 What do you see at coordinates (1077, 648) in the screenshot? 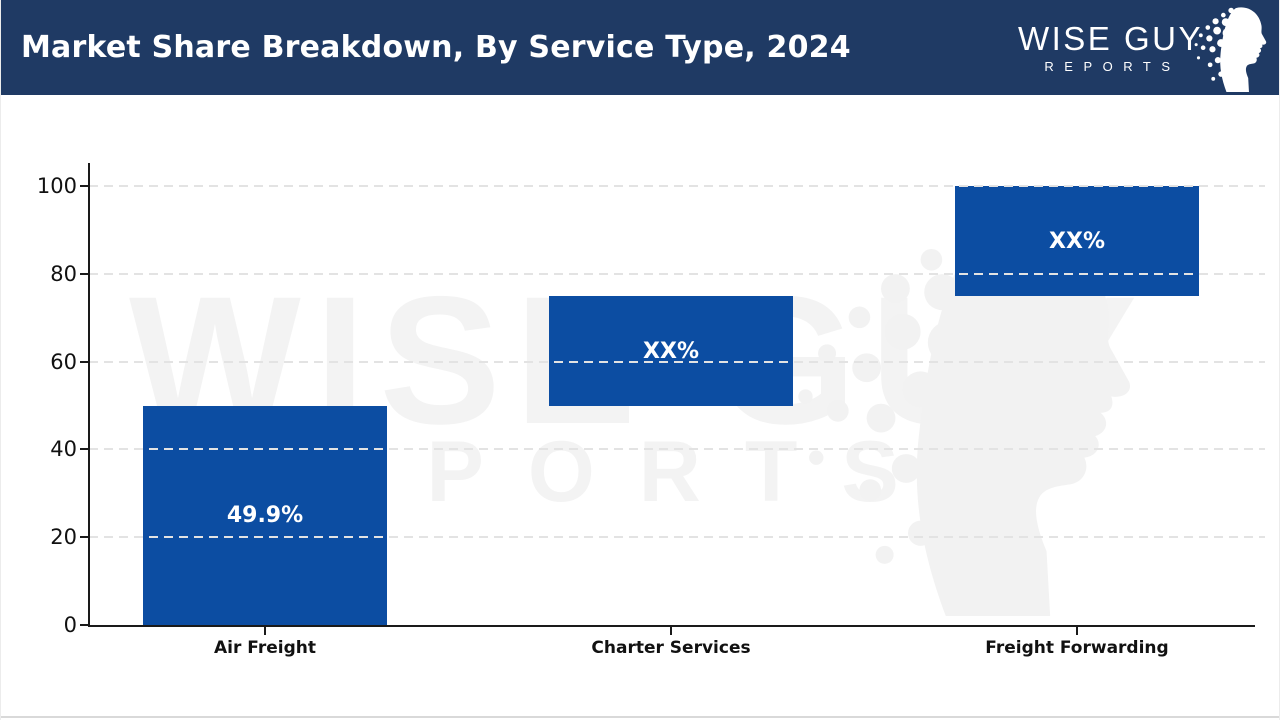
I see `x-category-label: Freight Forwarding` at bounding box center [1077, 648].